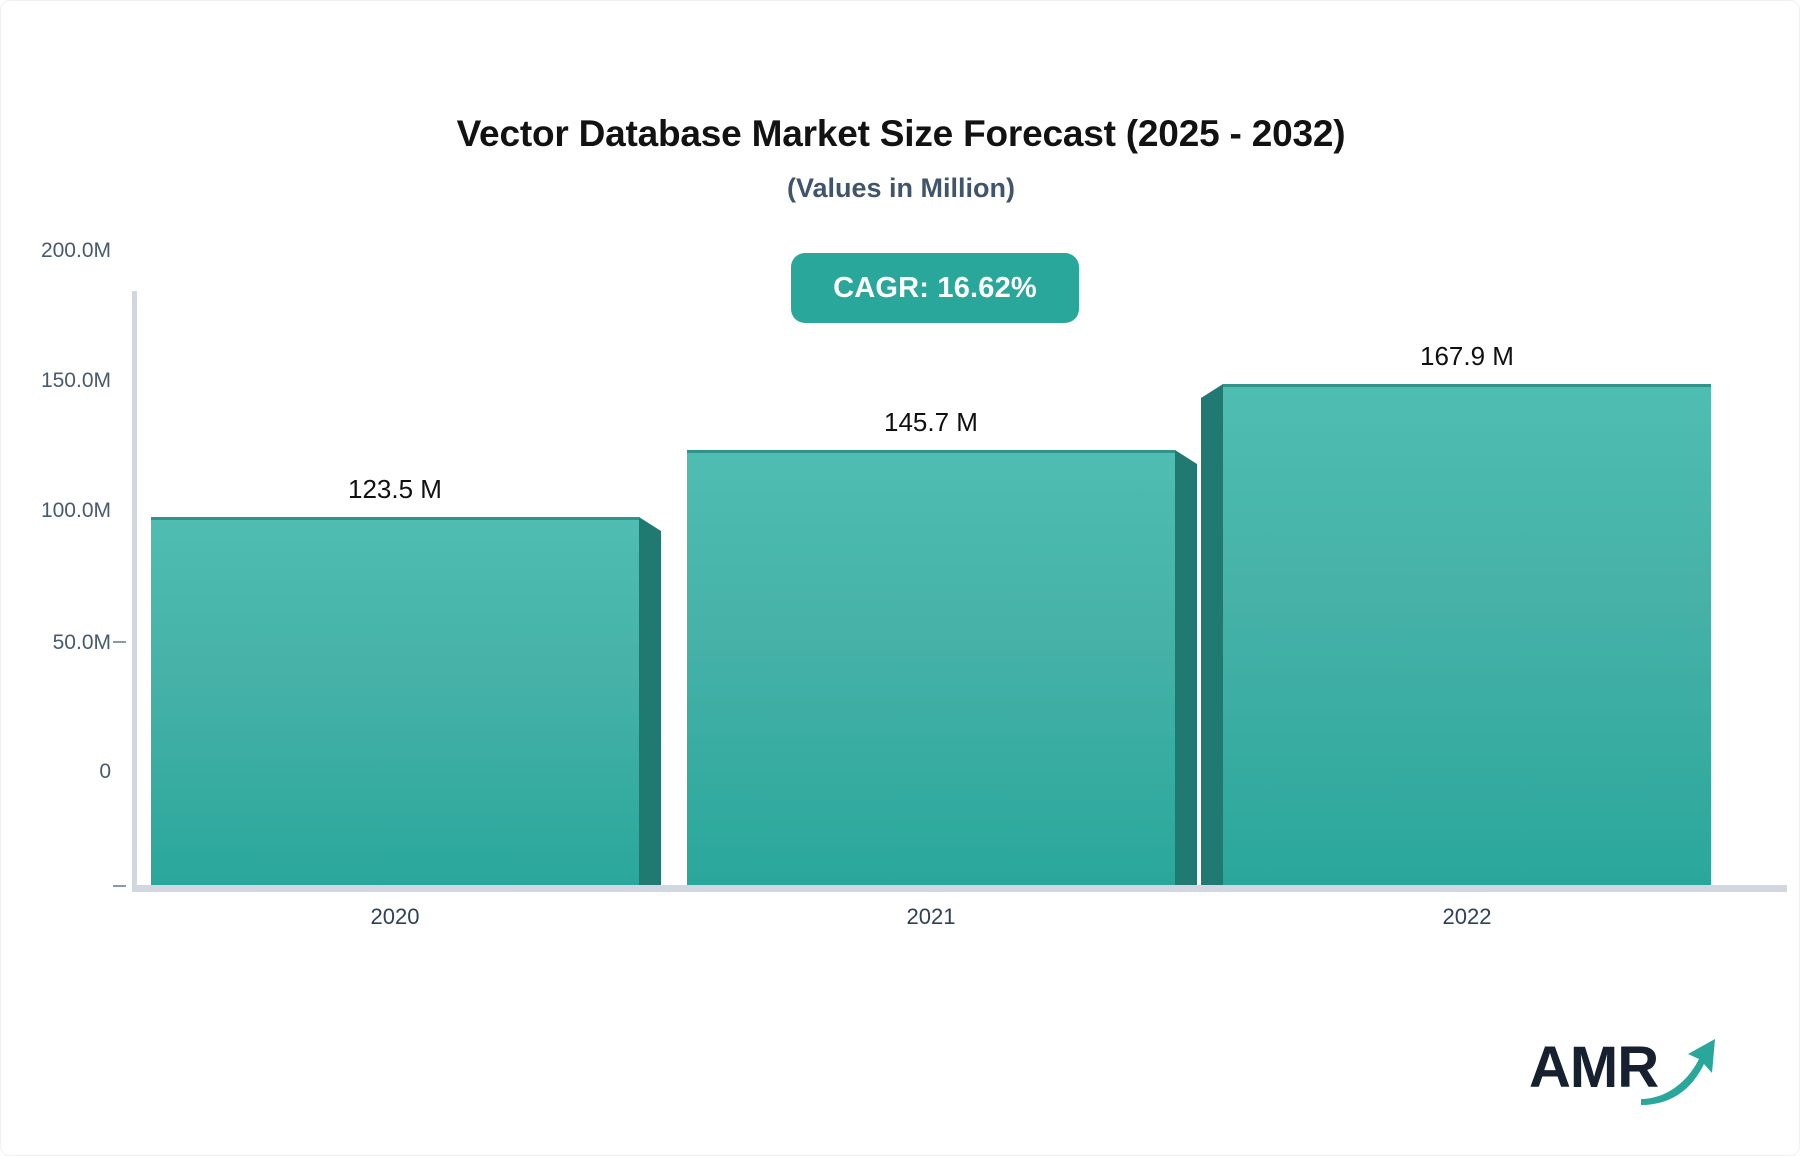 This screenshot has width=1800, height=1156. Describe the element at coordinates (901, 188) in the screenshot. I see `page-subtitle: (Values in Million)` at that location.